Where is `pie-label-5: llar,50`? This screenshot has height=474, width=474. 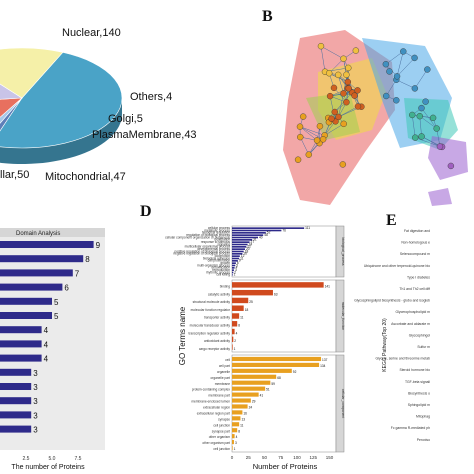
pie-label-5: llar,50 is located at coordinates (14, 175).